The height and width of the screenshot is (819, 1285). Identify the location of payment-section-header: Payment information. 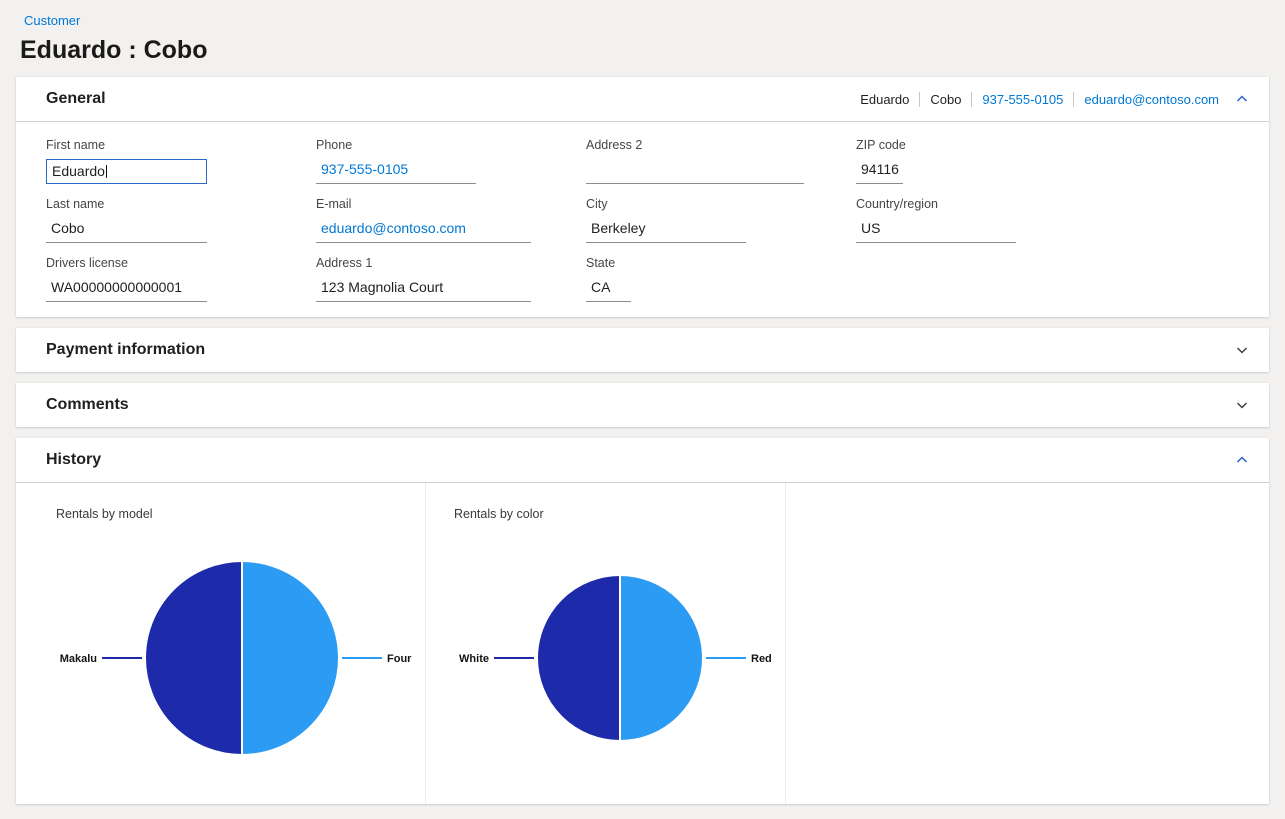
(642, 350).